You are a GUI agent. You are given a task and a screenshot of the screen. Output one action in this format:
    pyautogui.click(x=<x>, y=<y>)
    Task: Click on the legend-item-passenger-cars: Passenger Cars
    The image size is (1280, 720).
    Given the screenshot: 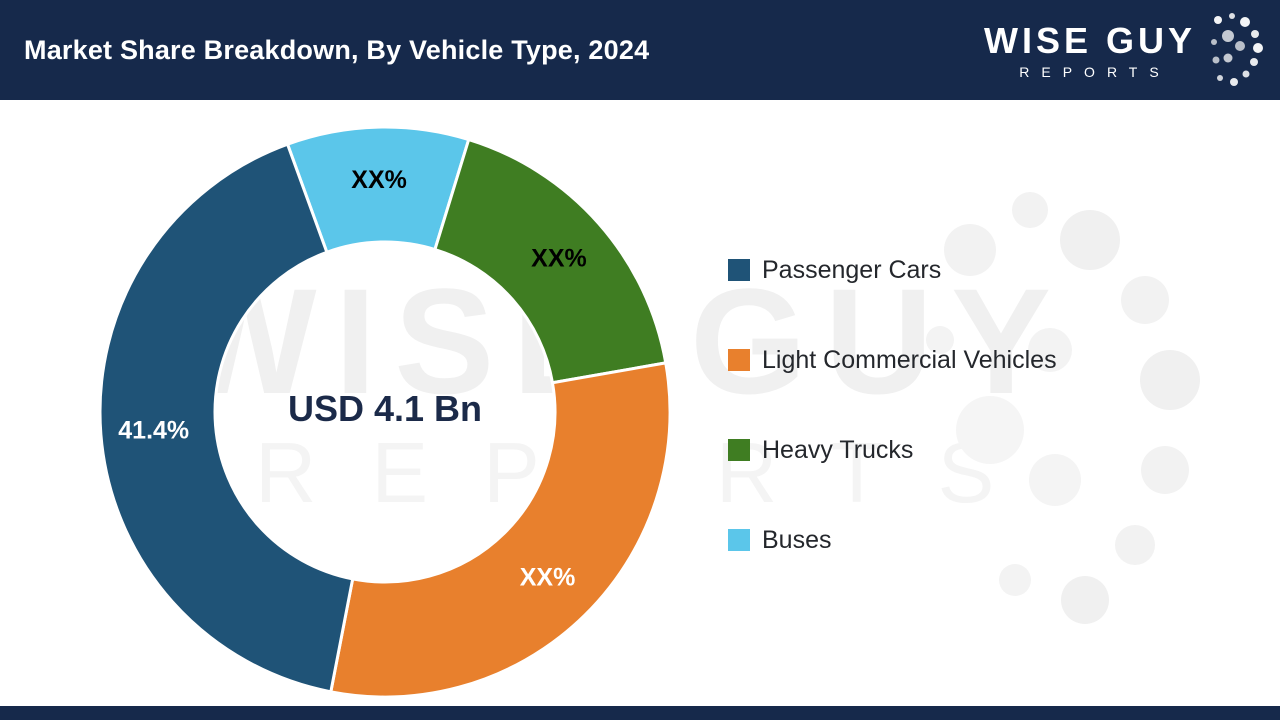 What is the action you would take?
    pyautogui.click(x=892, y=270)
    